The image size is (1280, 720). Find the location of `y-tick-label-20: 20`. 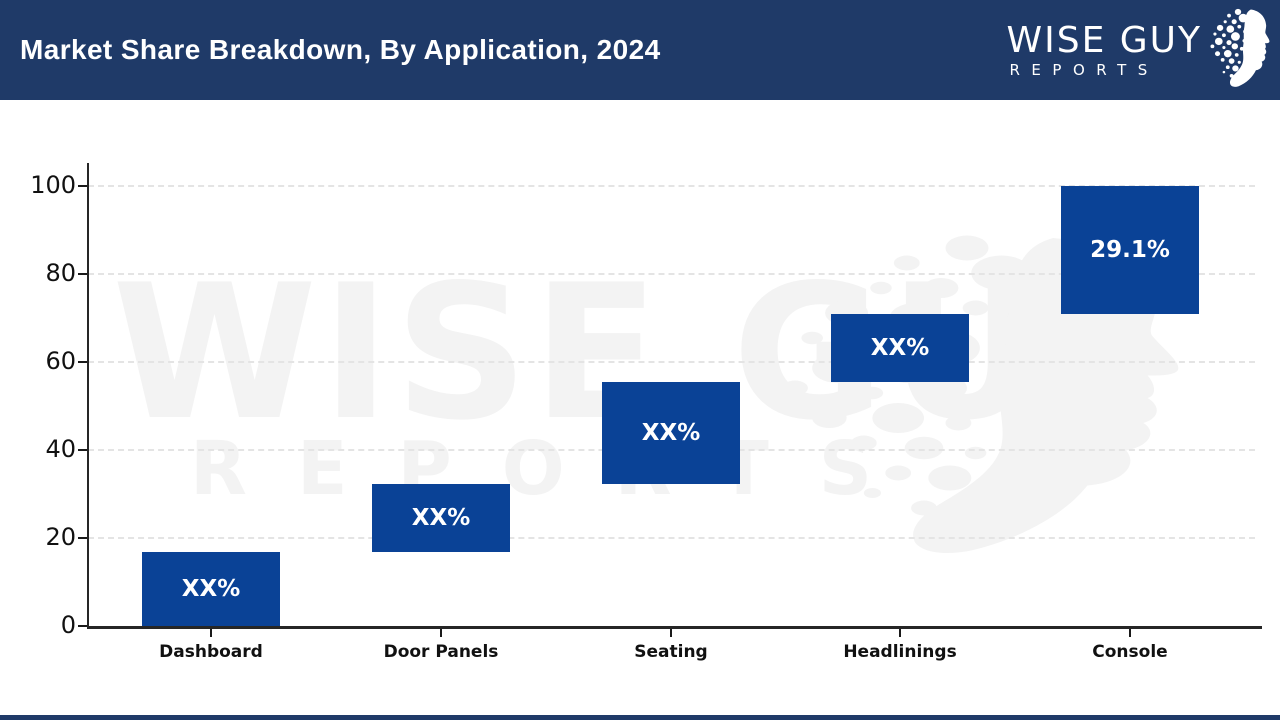

y-tick-label-20: 20 is located at coordinates (60, 536).